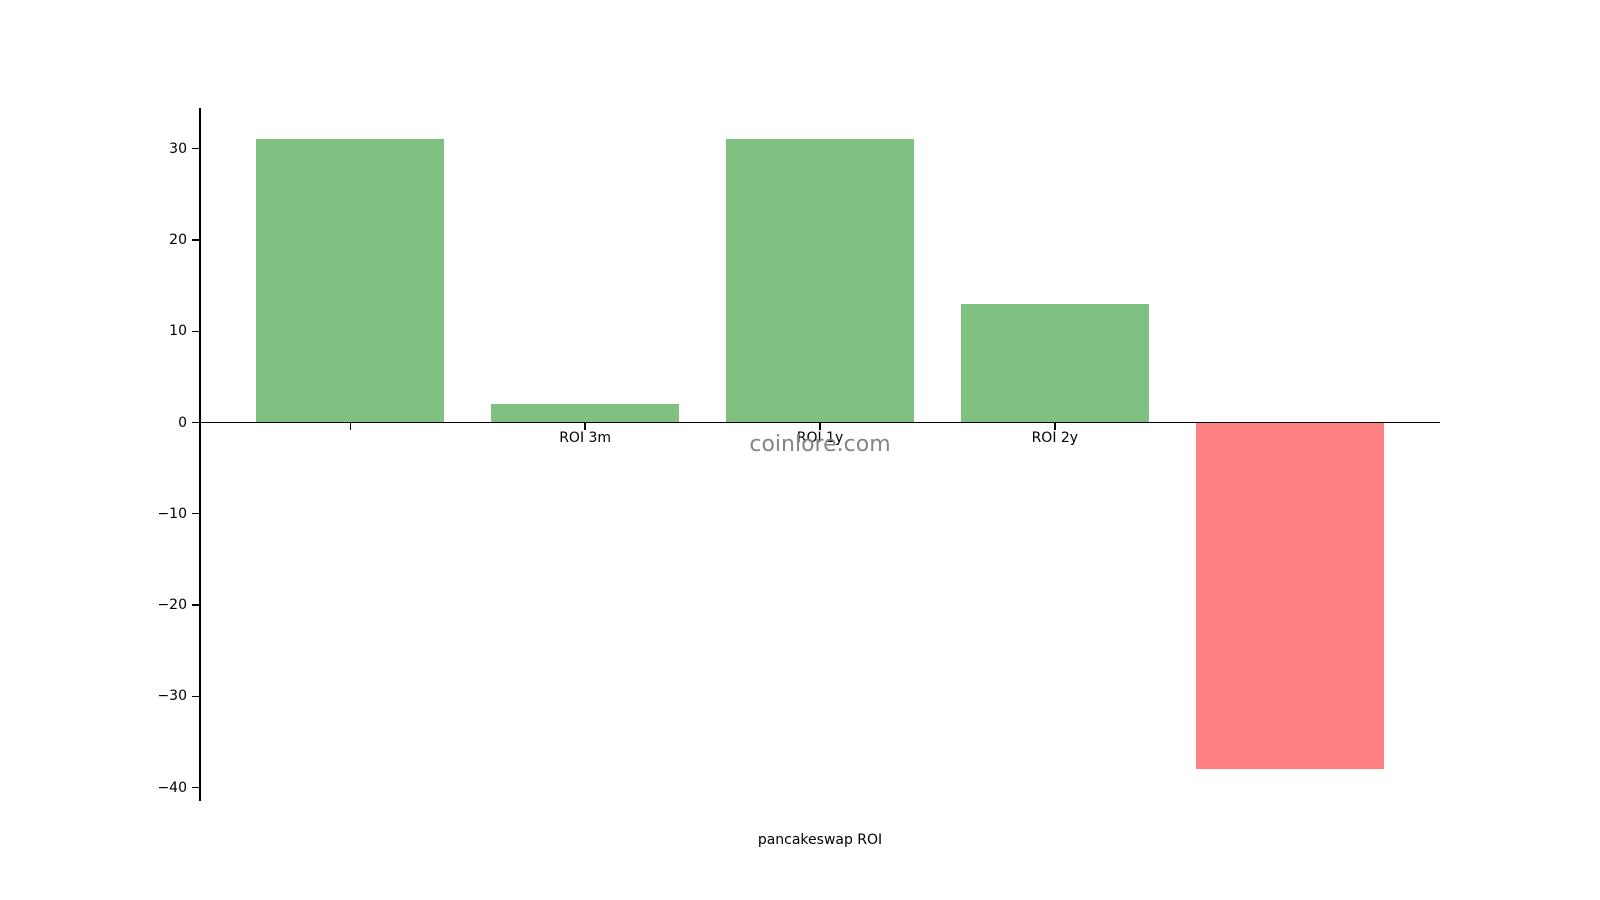 The height and width of the screenshot is (900, 1600). Describe the element at coordinates (585, 413) in the screenshot. I see `bar-roi-3m` at that location.